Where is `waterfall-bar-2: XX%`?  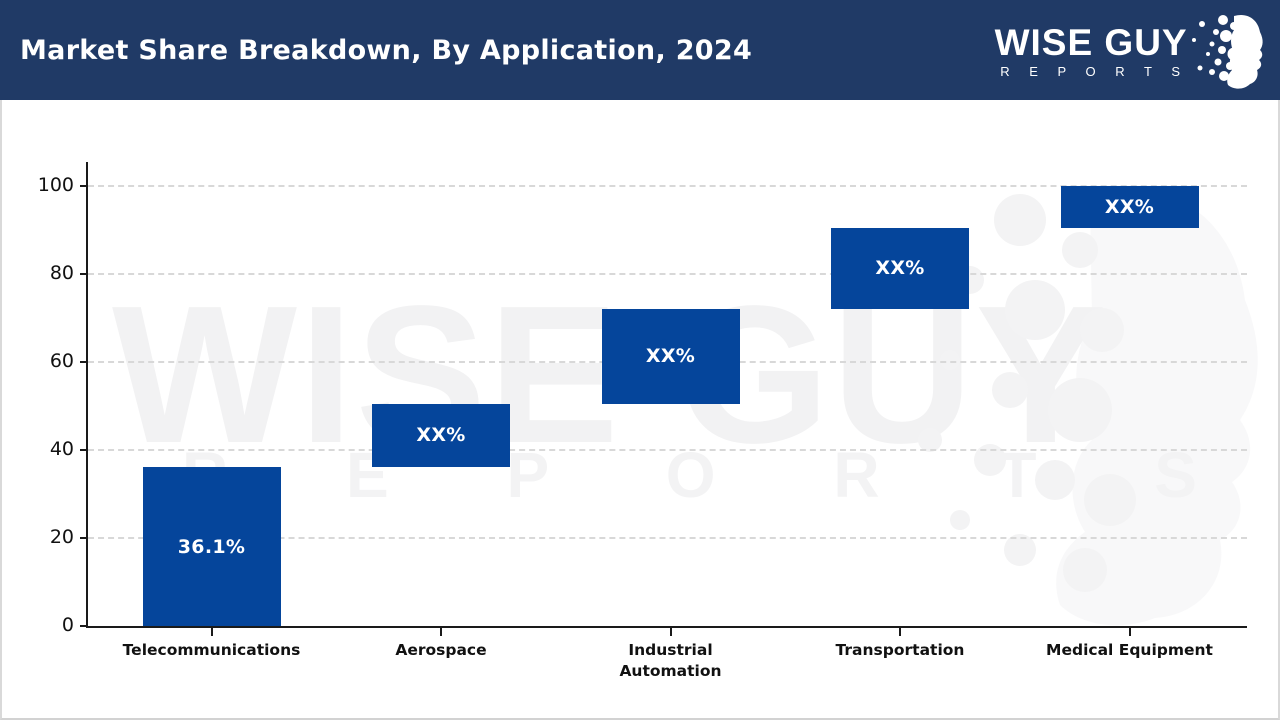
waterfall-bar-2: XX% is located at coordinates (441, 435).